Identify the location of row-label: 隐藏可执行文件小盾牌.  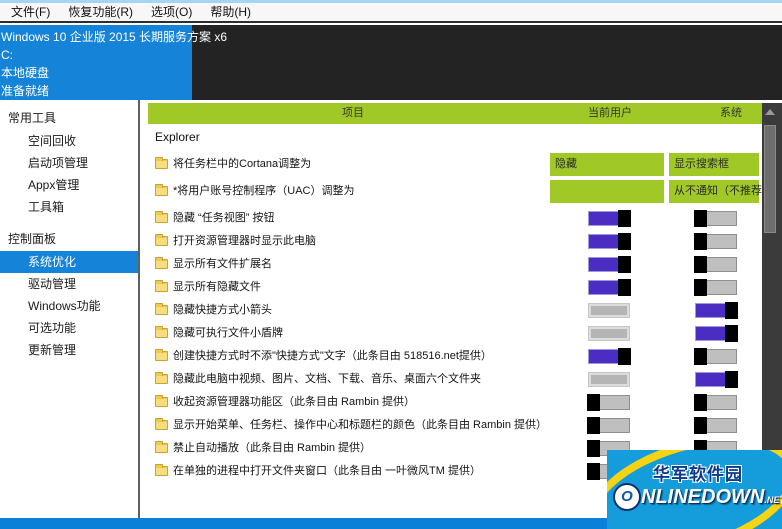
(228, 333).